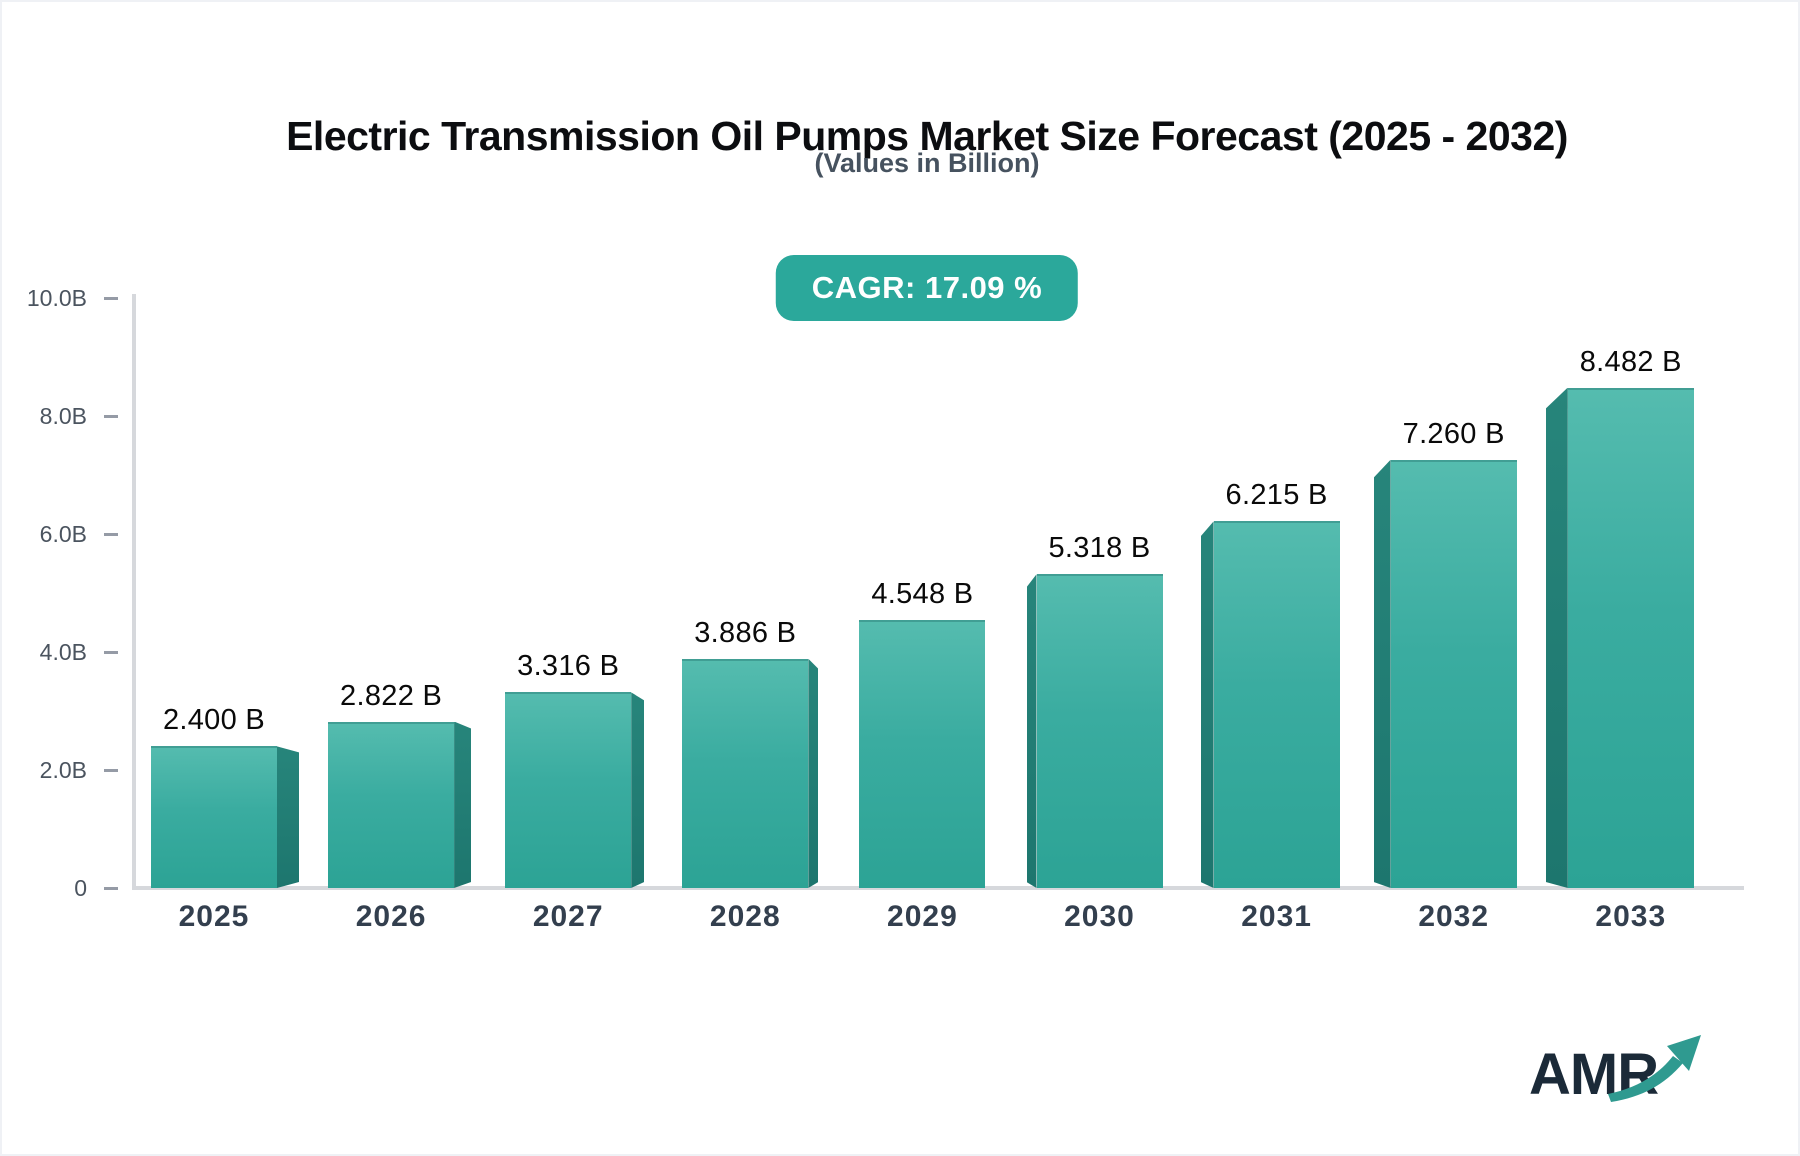  I want to click on bar-value-label: 2.822 B, so click(391, 695).